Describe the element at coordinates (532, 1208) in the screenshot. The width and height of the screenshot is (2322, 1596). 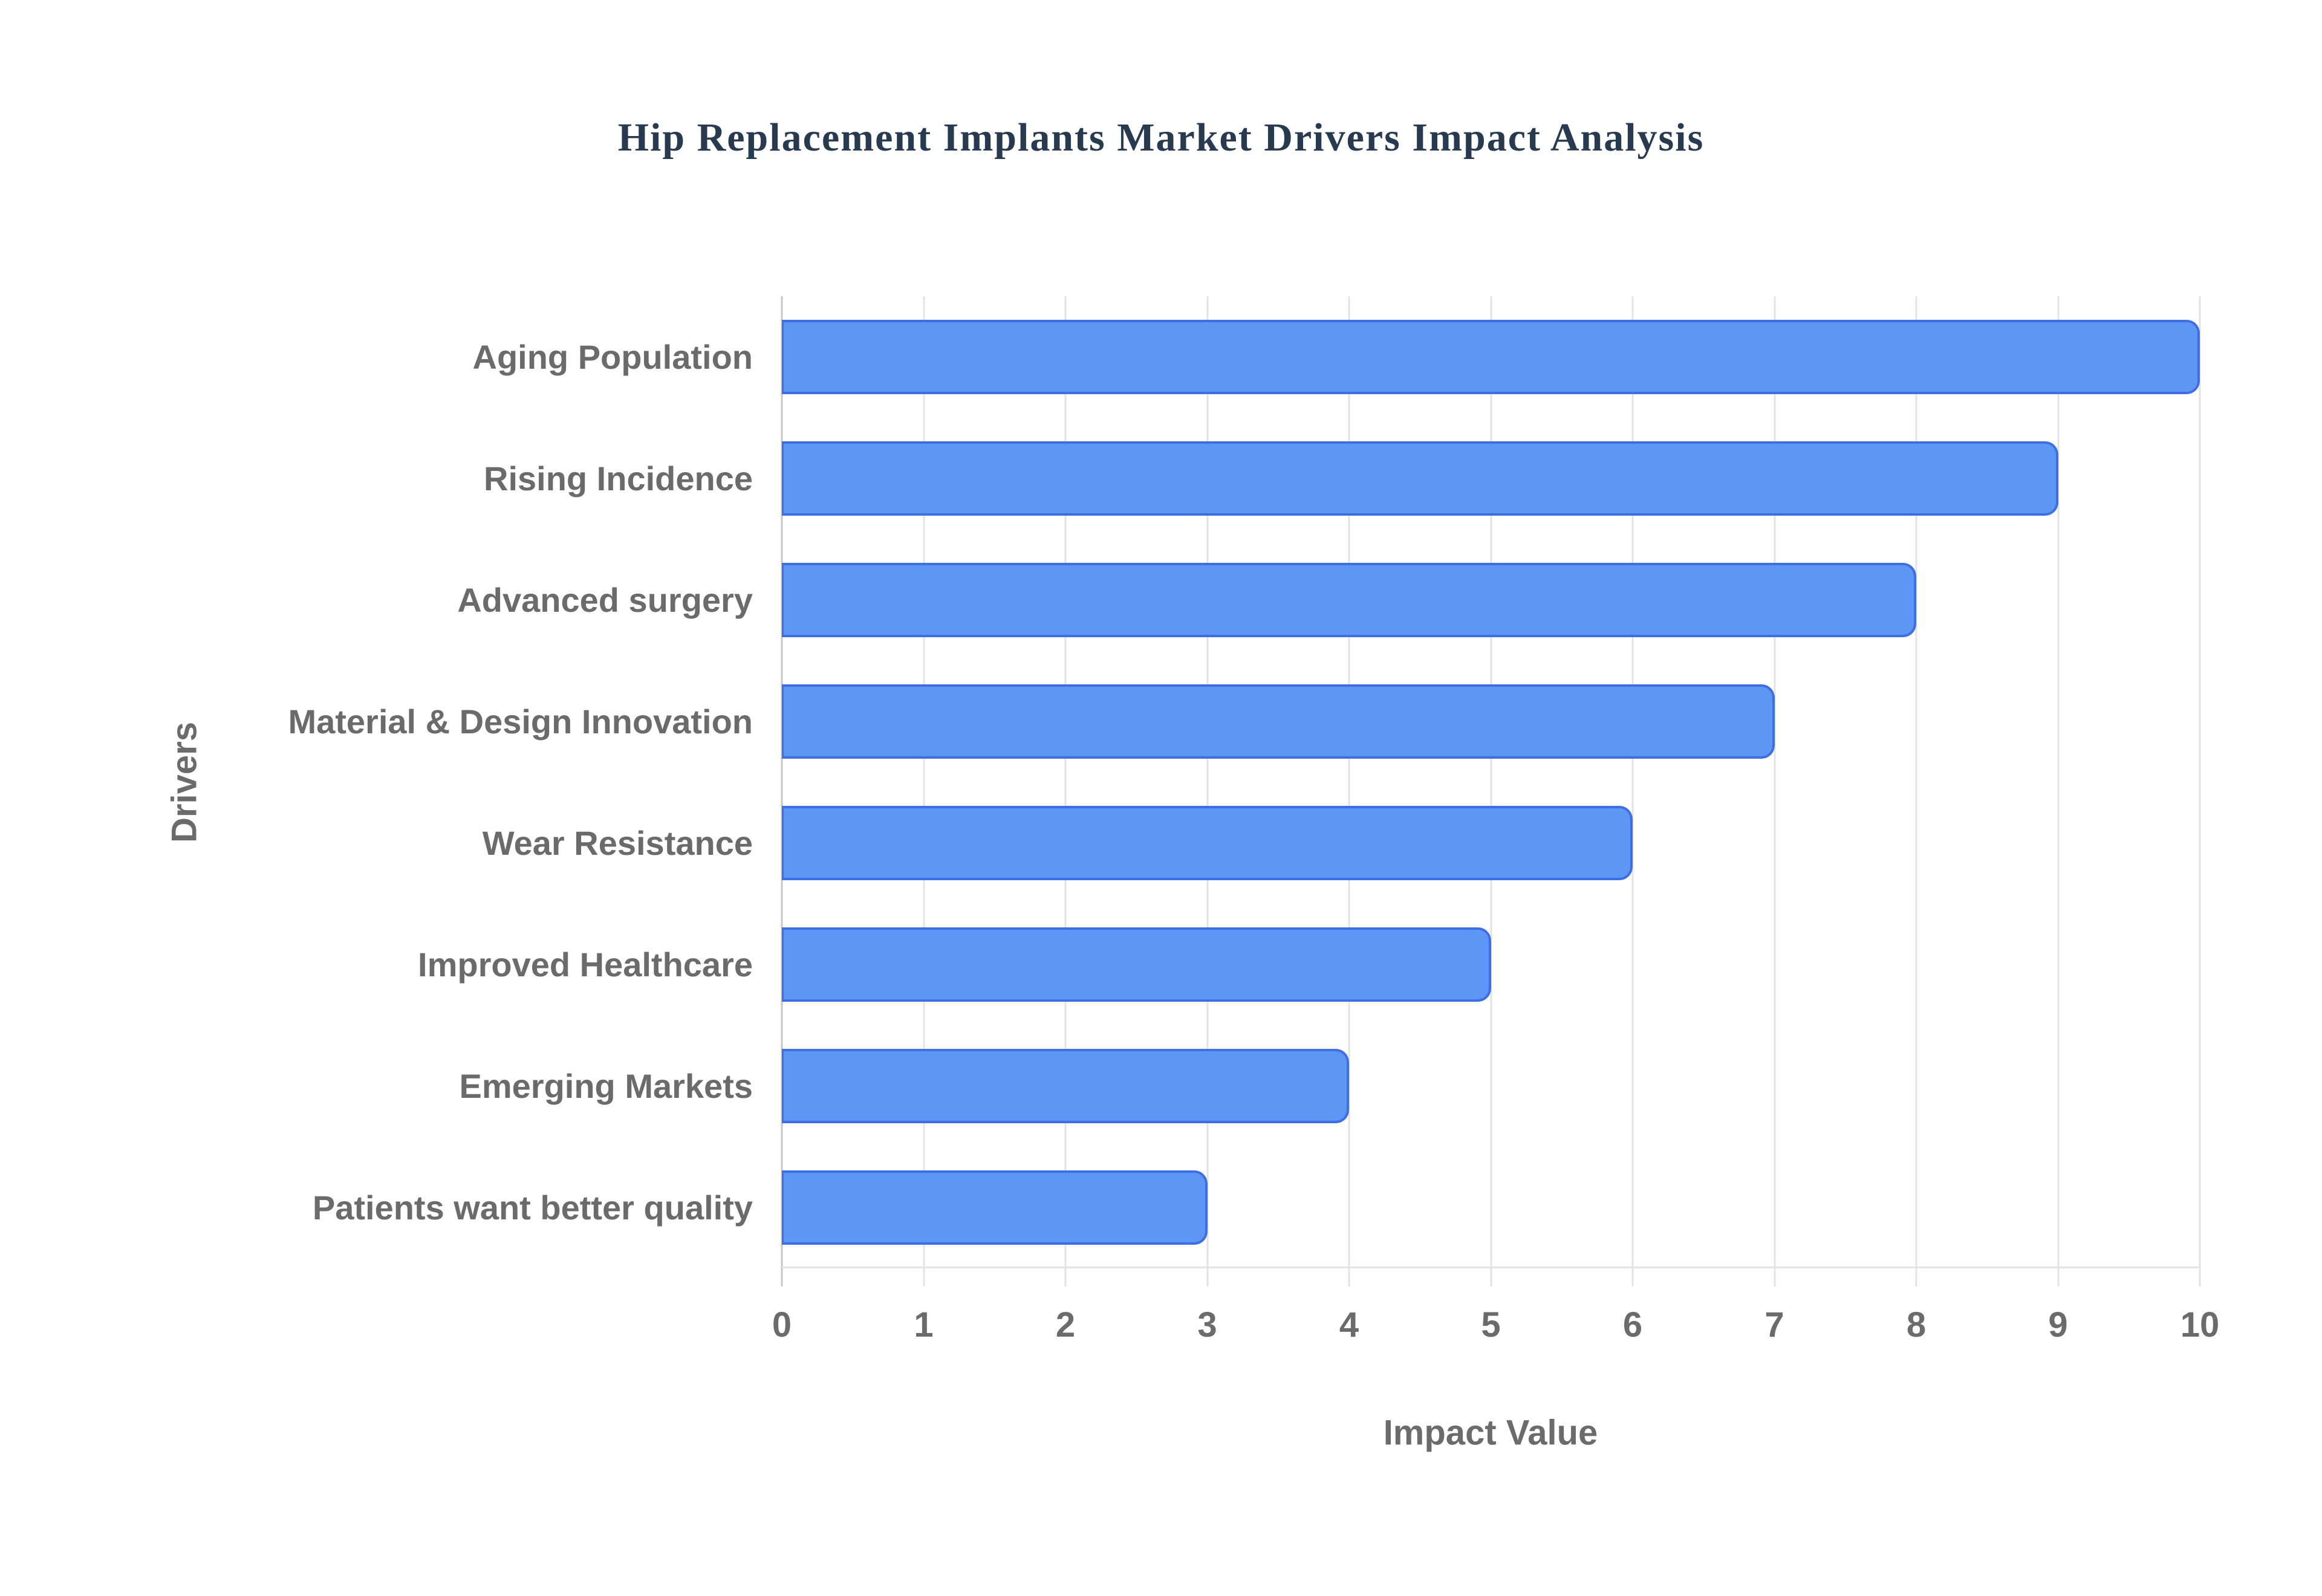
I see `category-label-7: Patients want better quality` at that location.